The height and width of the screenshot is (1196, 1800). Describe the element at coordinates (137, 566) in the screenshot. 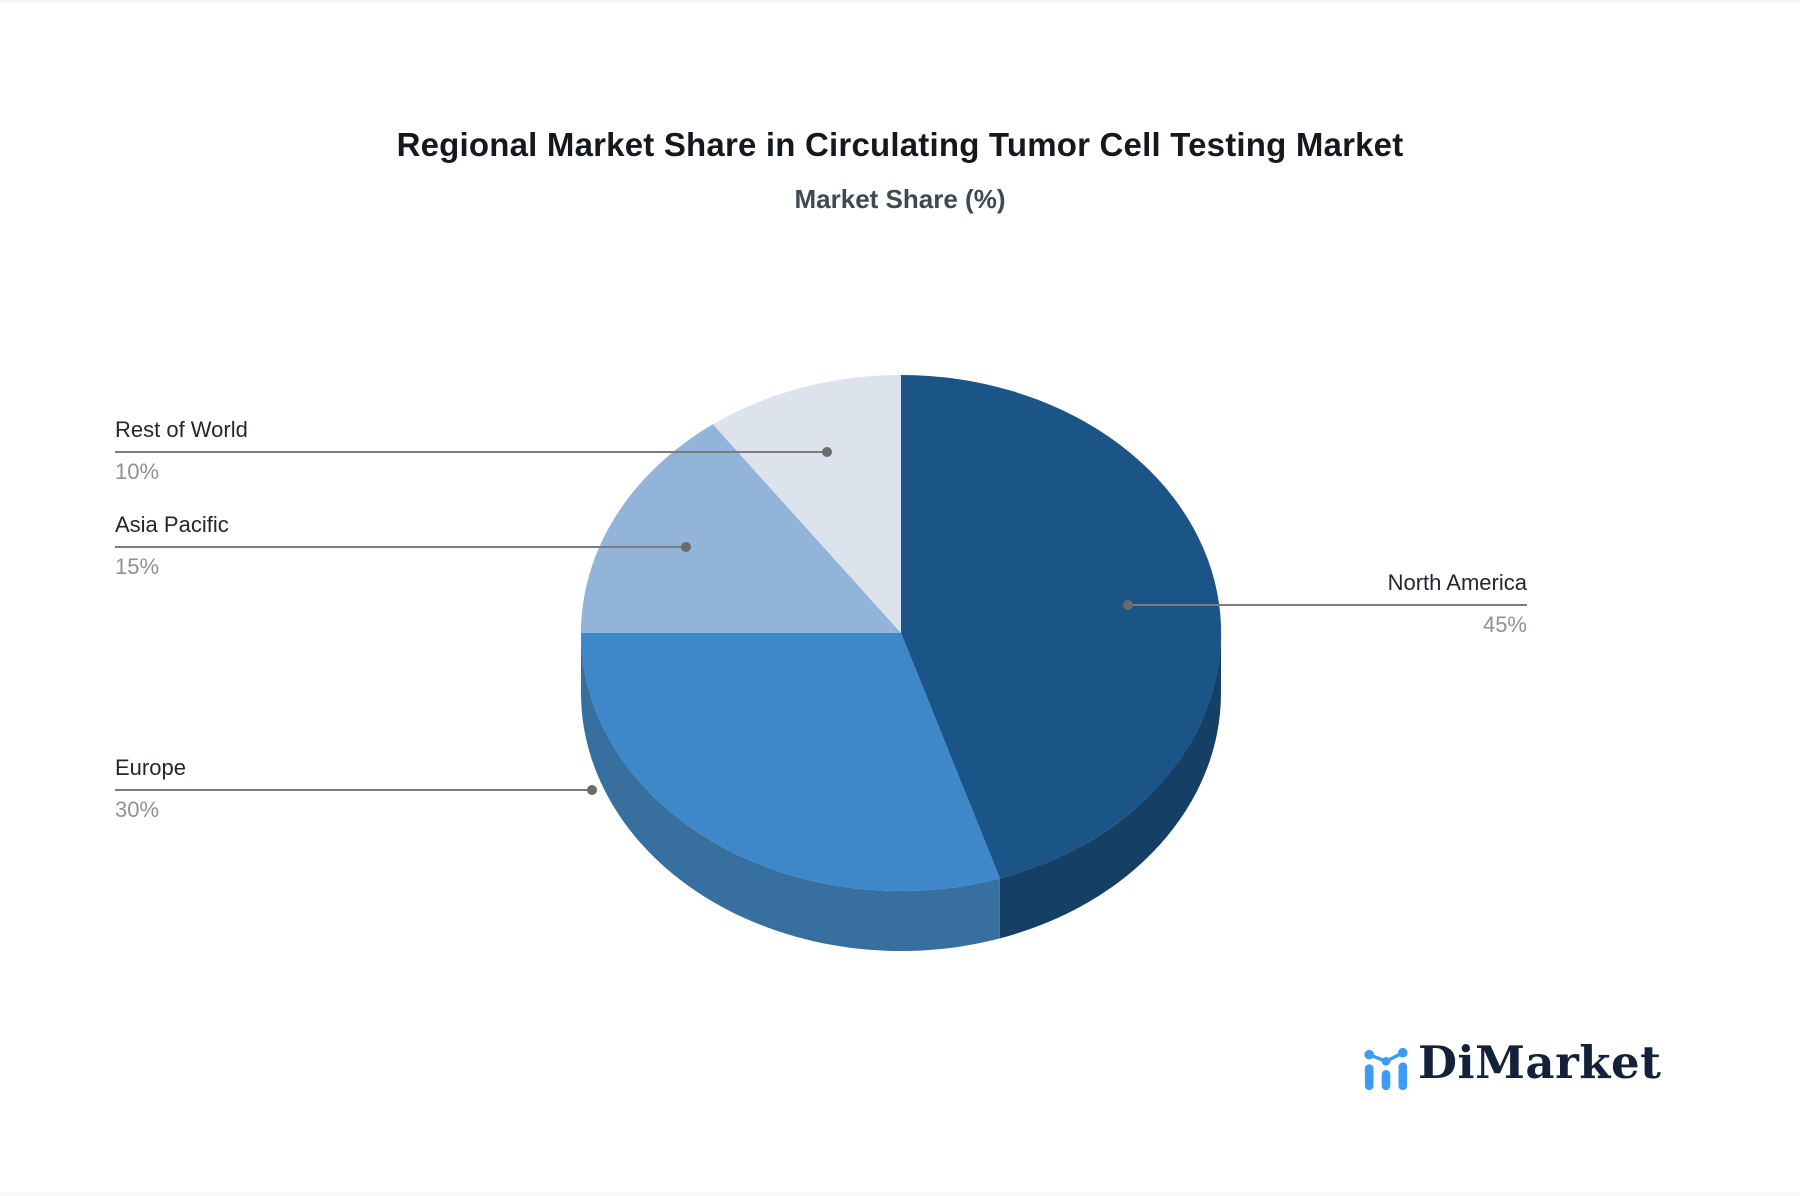

I see `slice-value-asia-pacific: 15%` at that location.